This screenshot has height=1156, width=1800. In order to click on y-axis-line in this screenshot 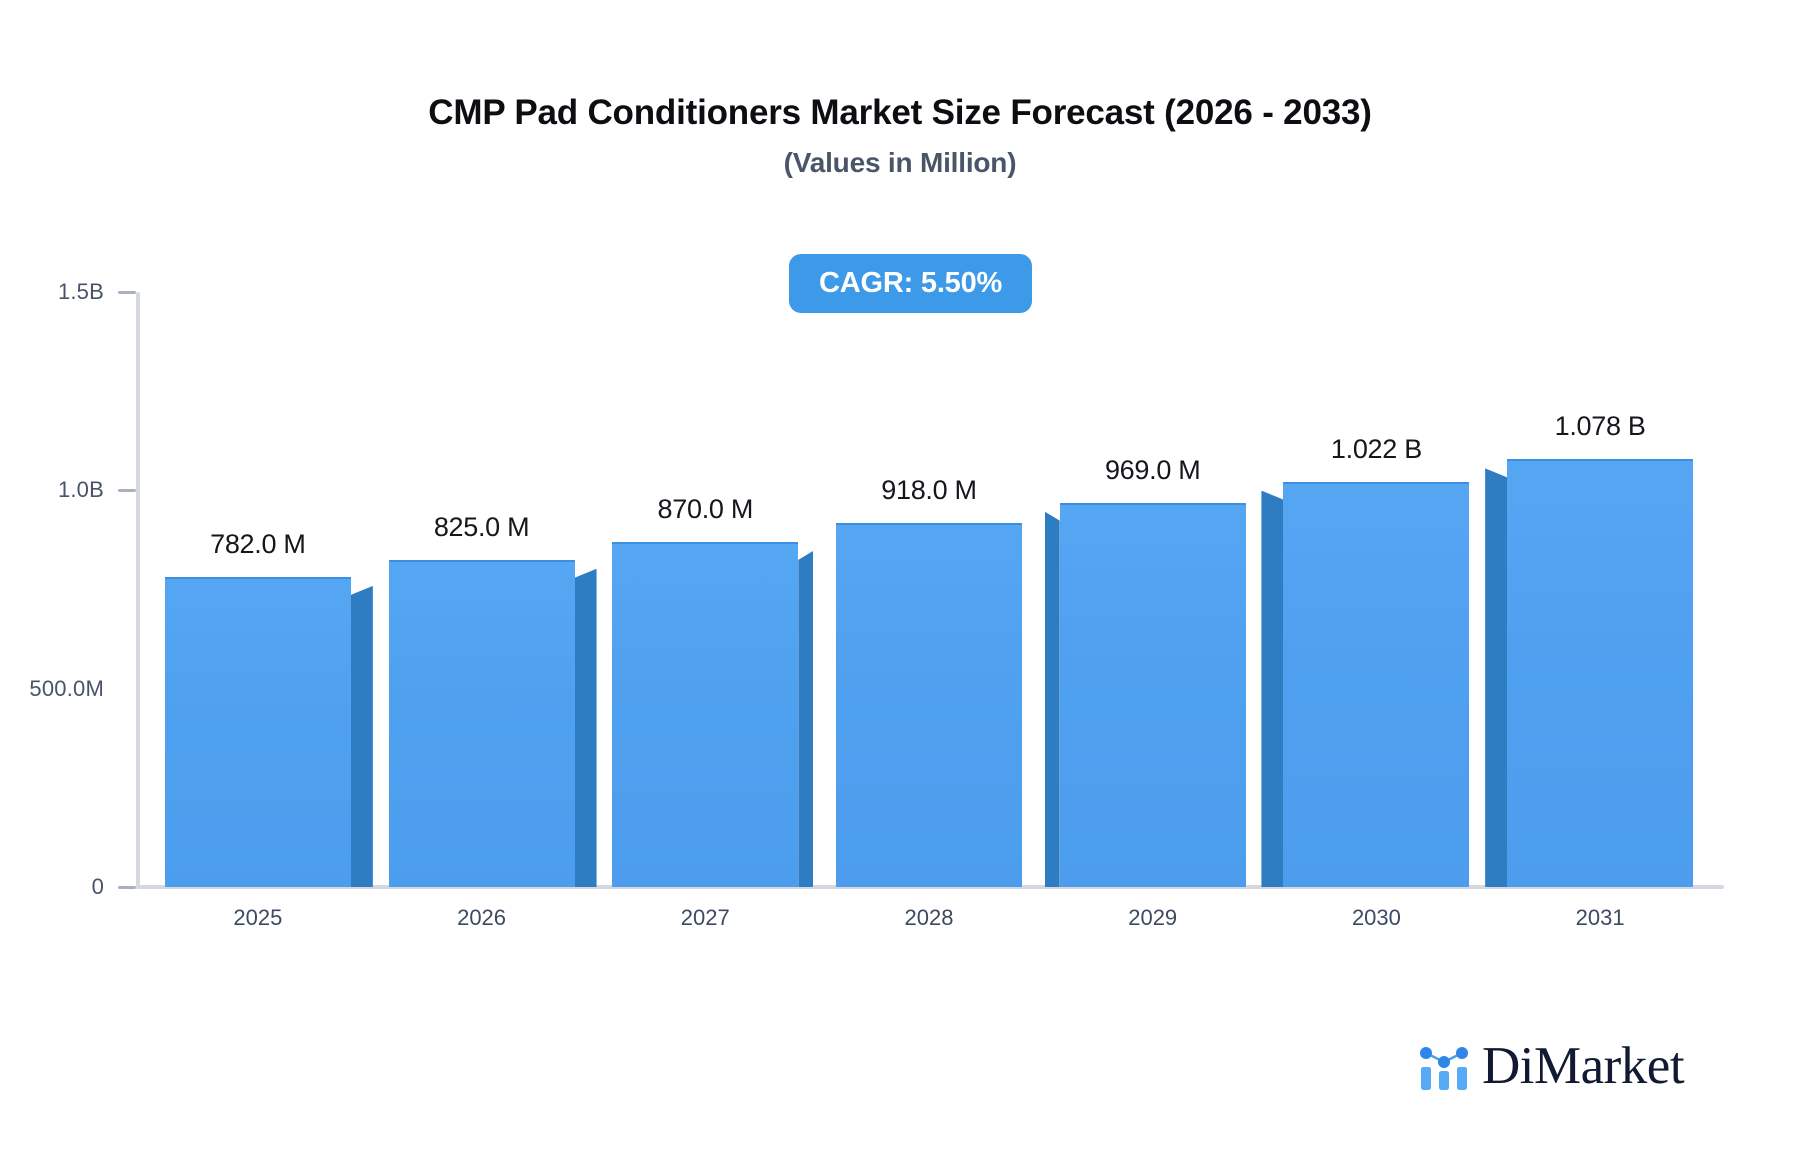, I will do `click(138, 590)`.